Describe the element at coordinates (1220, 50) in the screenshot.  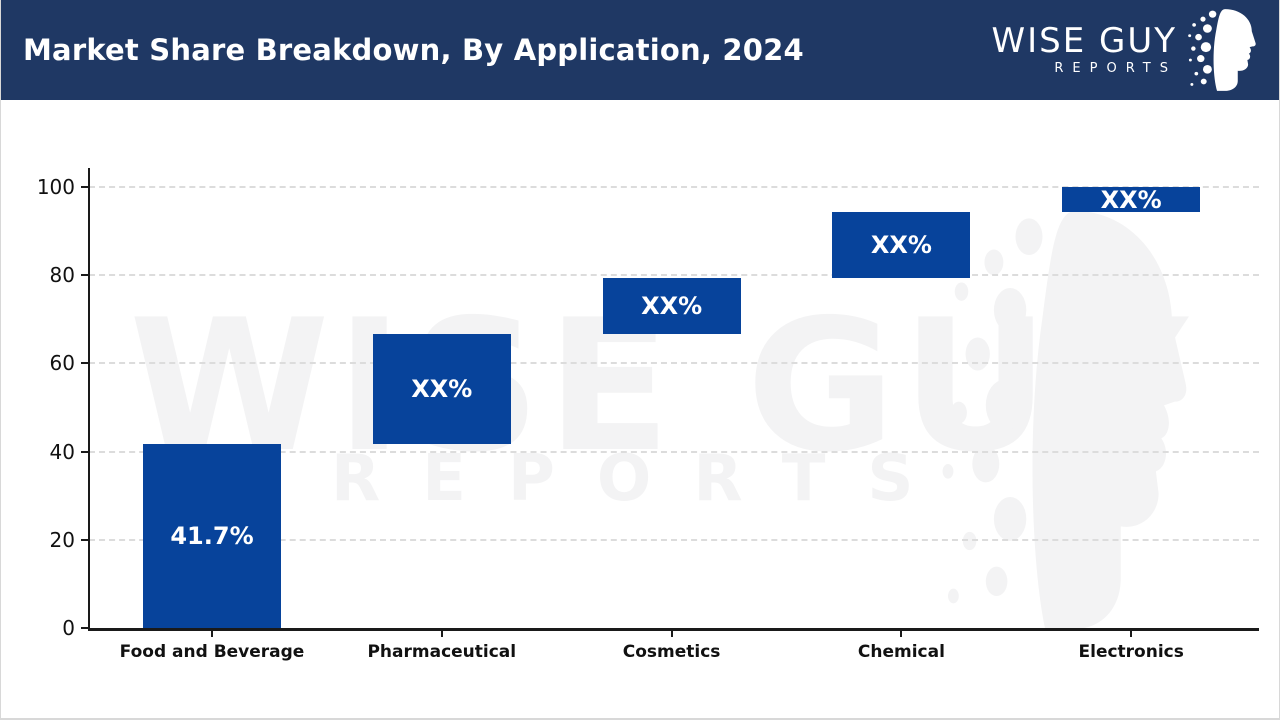
I see `wise-guy-head-icon` at that location.